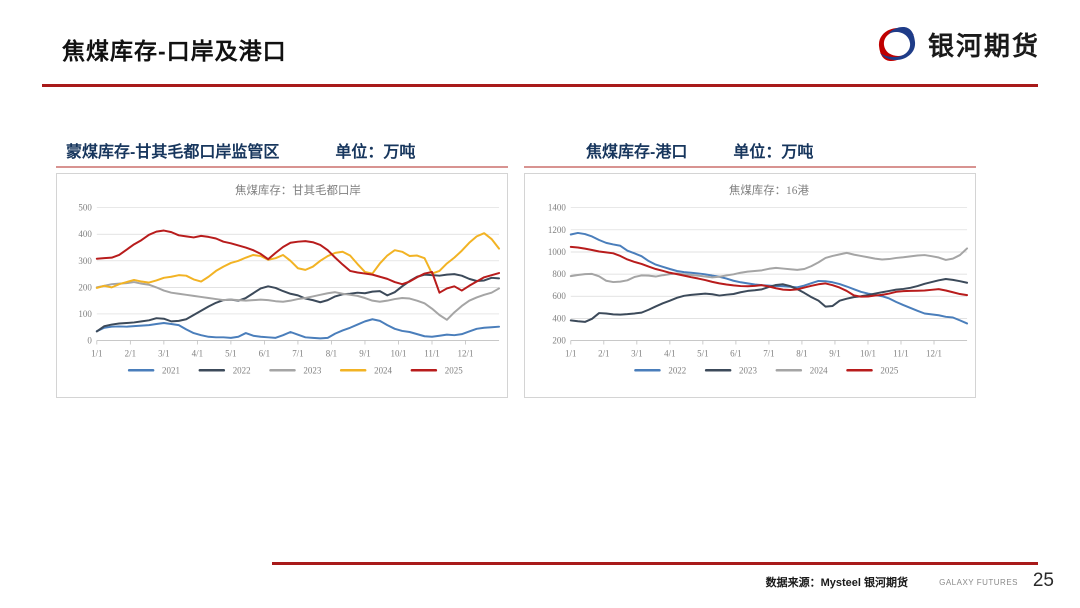  I want to click on panel-header-left: 蒙煤库存-甘其毛都口岸监管区 单位：万吨, so click(282, 147).